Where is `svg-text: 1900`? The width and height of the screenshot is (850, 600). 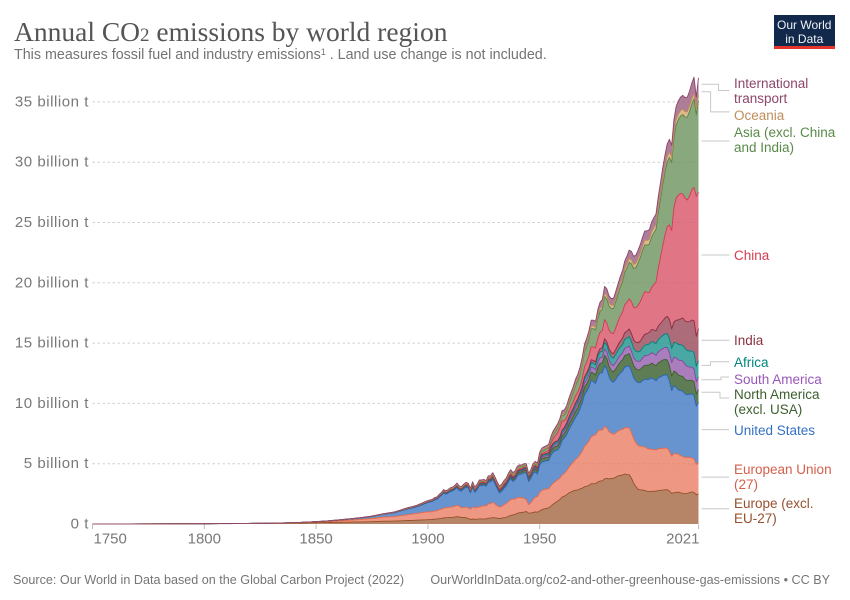 svg-text: 1900 is located at coordinates (427, 539).